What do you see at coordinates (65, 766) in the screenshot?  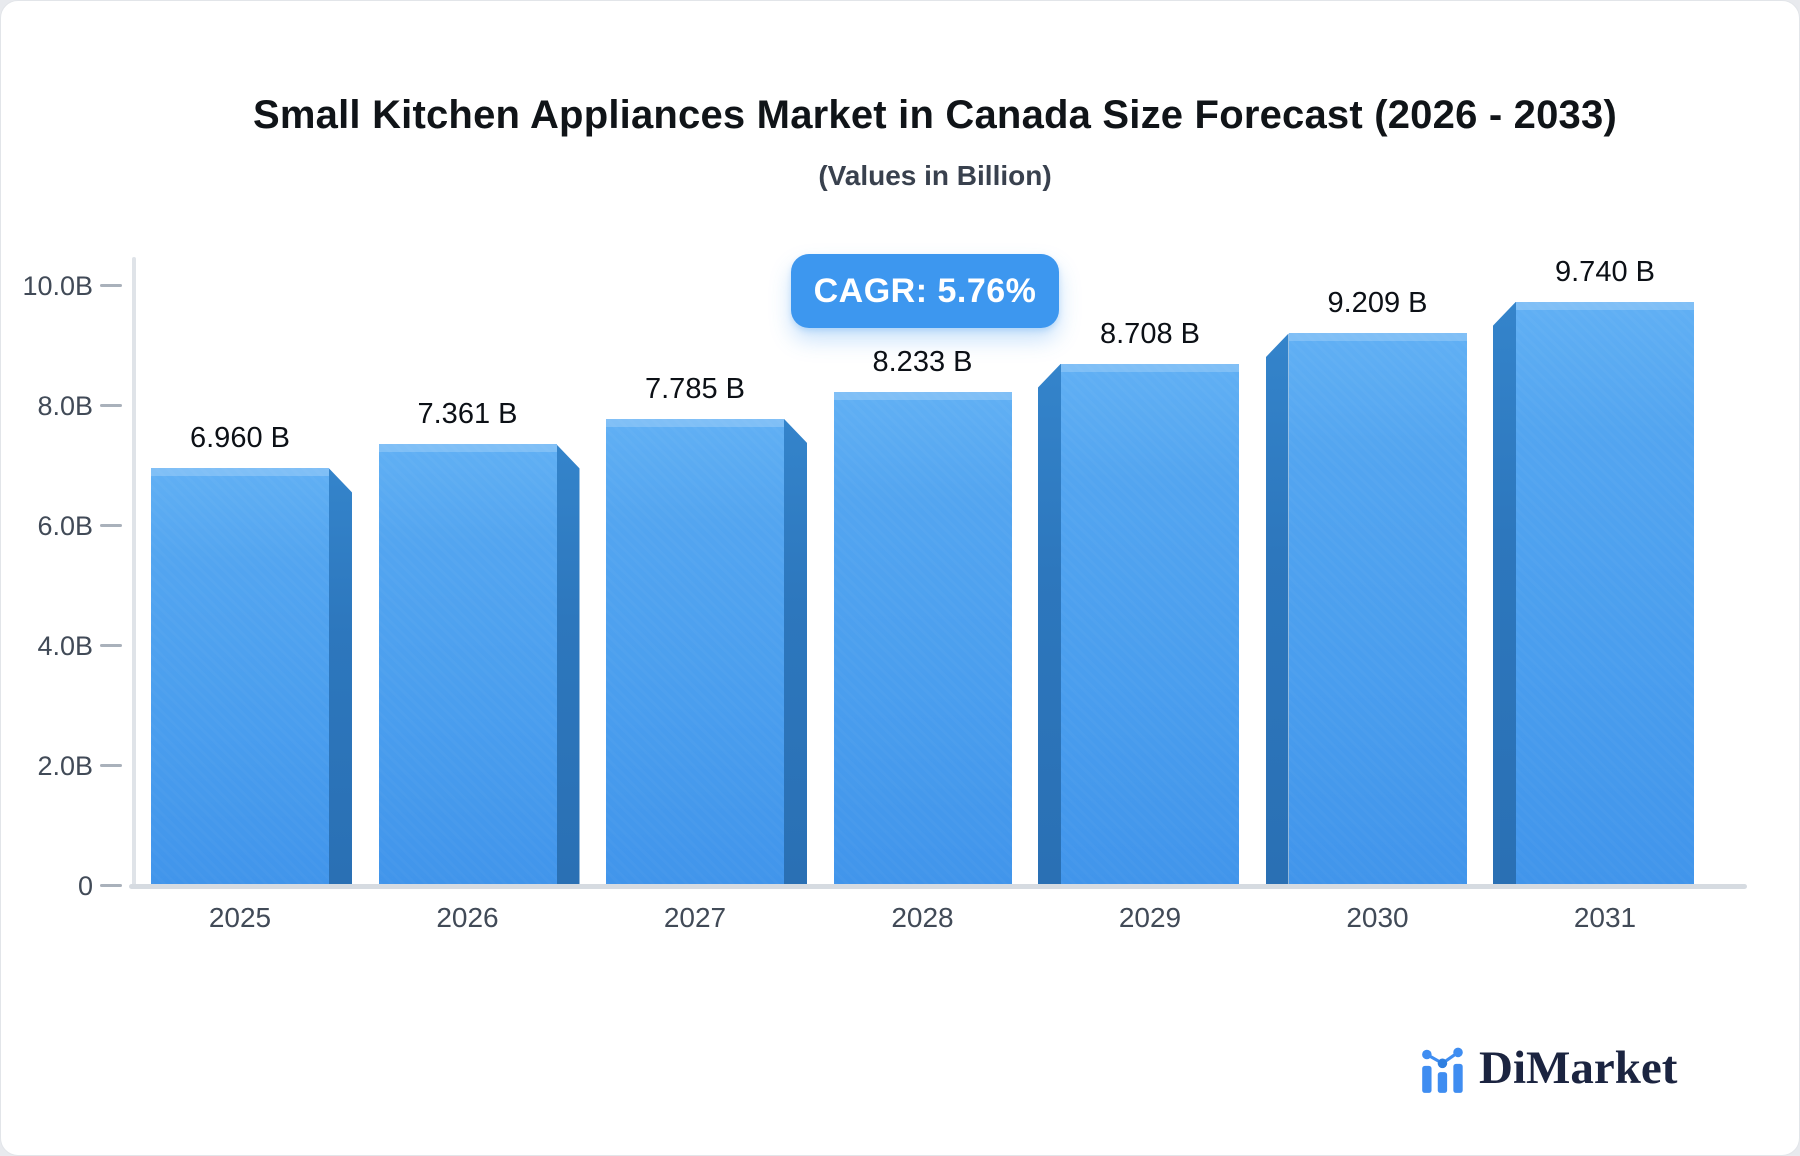 I see `y-tick-label: 2.0B` at bounding box center [65, 766].